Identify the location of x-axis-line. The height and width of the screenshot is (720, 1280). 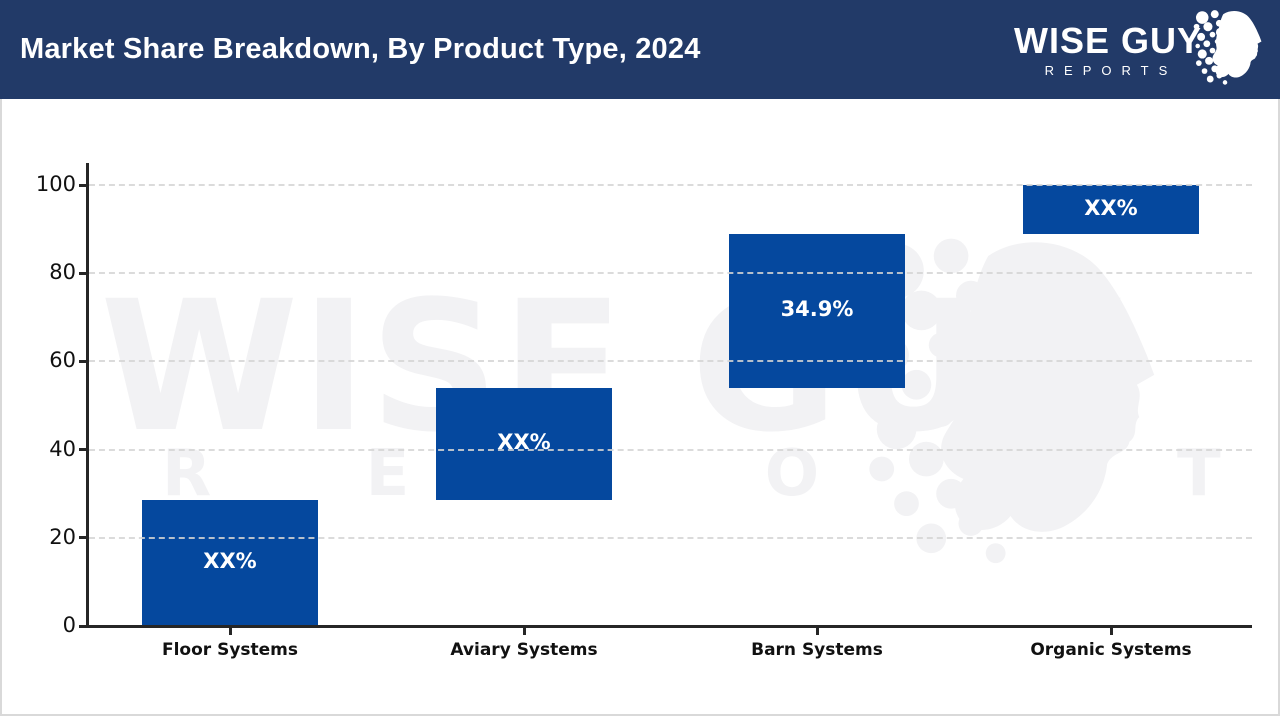
(669, 626).